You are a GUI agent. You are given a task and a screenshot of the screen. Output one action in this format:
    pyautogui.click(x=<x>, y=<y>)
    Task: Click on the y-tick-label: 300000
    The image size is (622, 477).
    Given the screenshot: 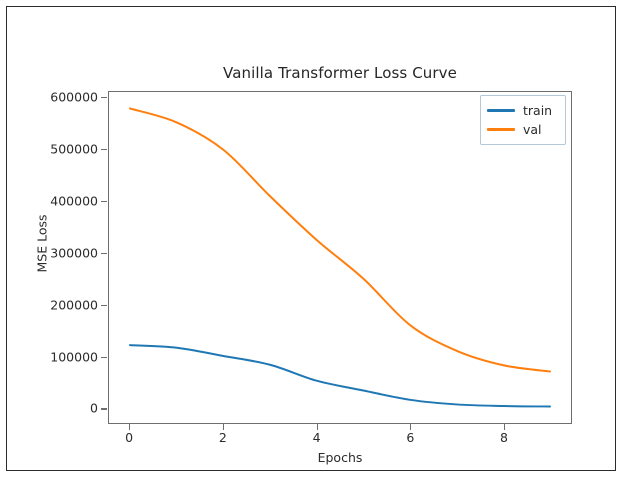 What is the action you would take?
    pyautogui.click(x=74, y=253)
    